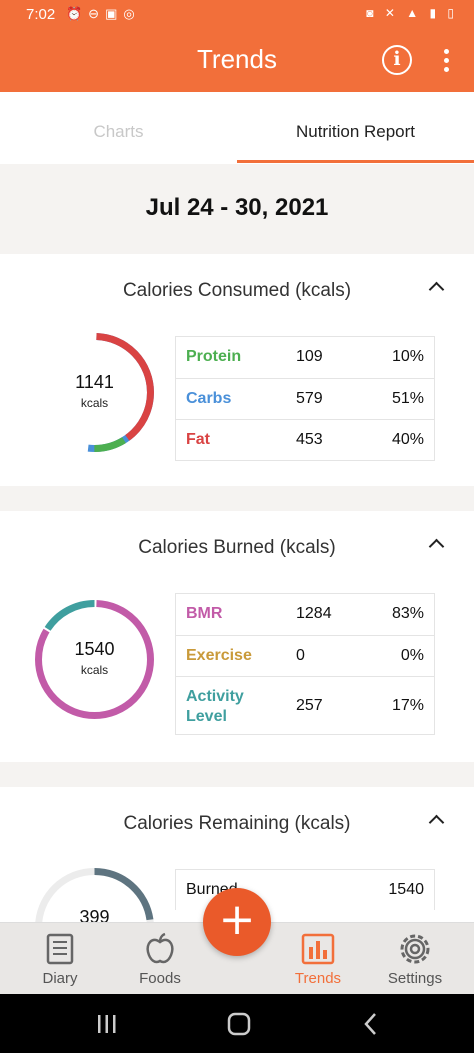  What do you see at coordinates (237, 547) in the screenshot?
I see `card-title: Calories Burned (kcals)` at bounding box center [237, 547].